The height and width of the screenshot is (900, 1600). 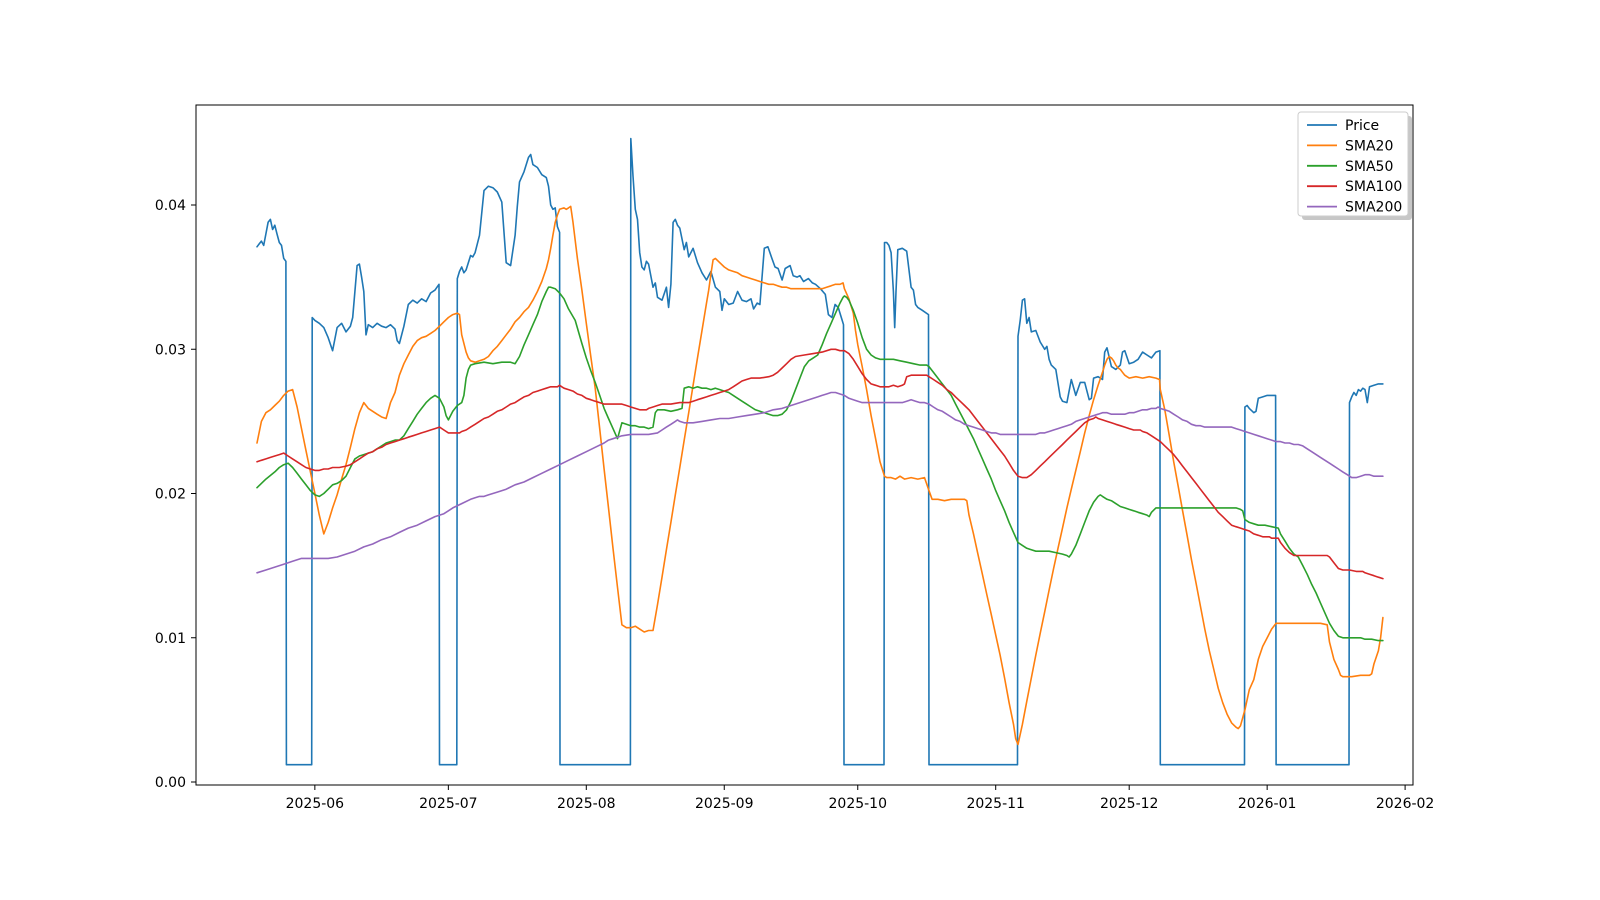 I want to click on x-tick-label: 2025-09, so click(x=724, y=804).